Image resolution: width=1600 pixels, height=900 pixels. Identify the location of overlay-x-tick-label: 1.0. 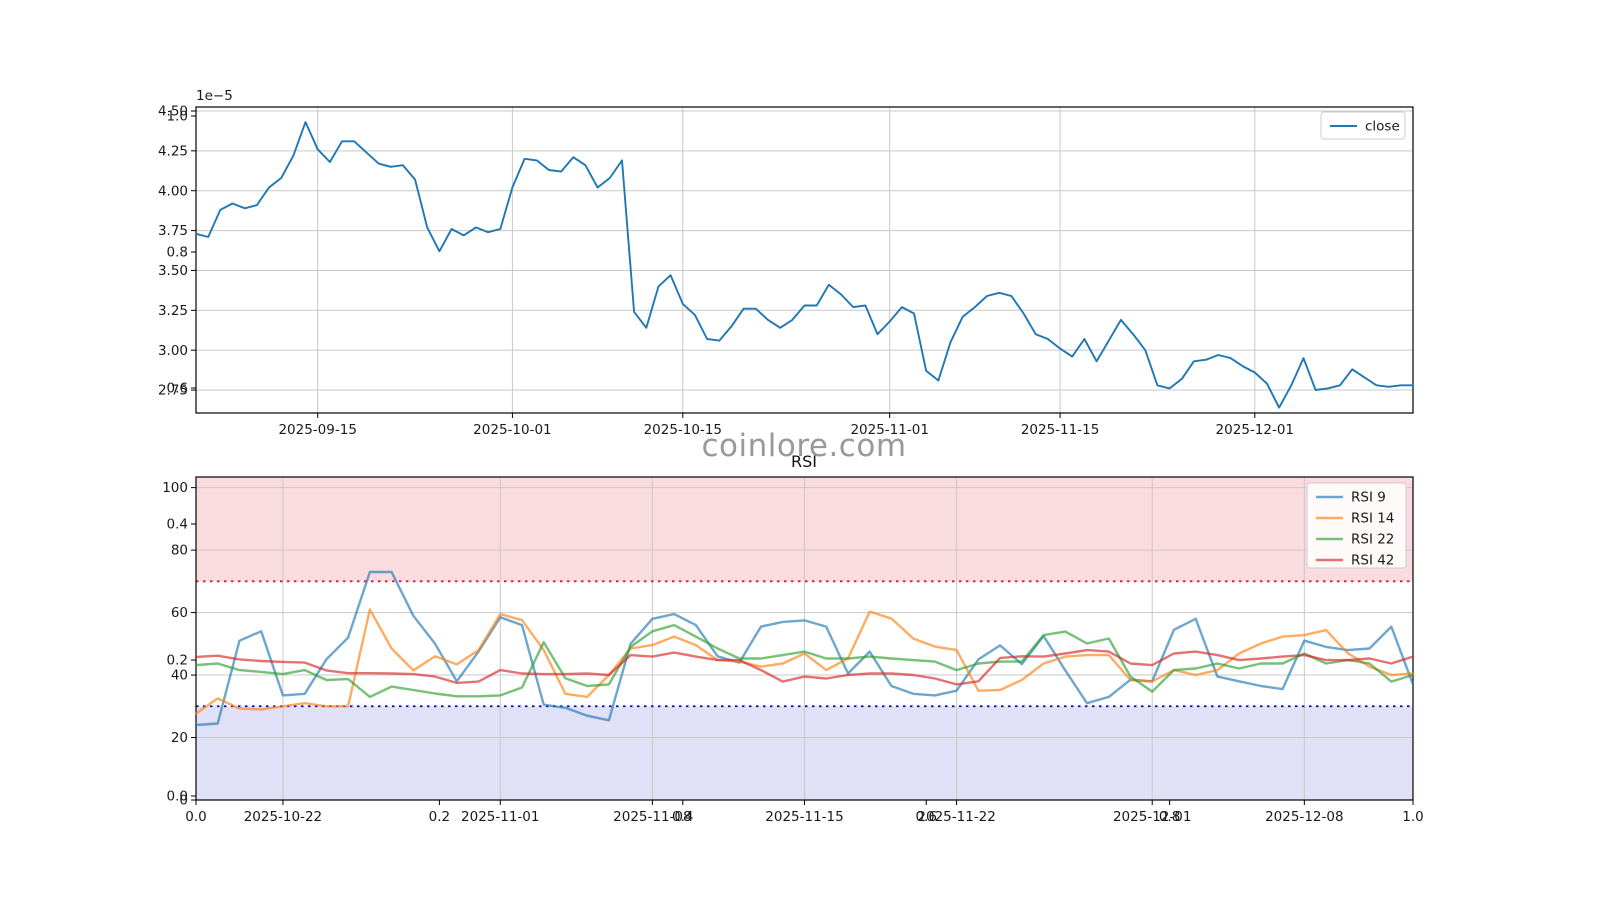
(1412, 817).